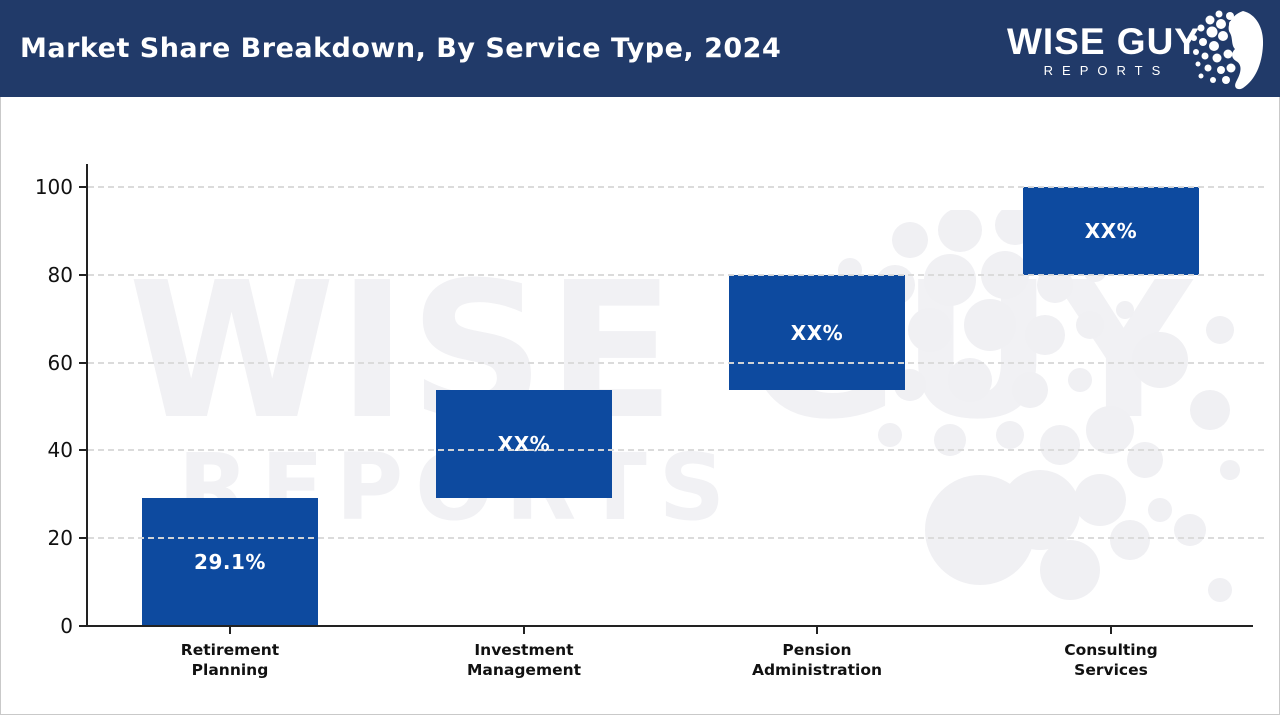 This screenshot has width=1280, height=720. Describe the element at coordinates (817, 630) in the screenshot. I see `x-tick-mark-pension-administration` at that location.